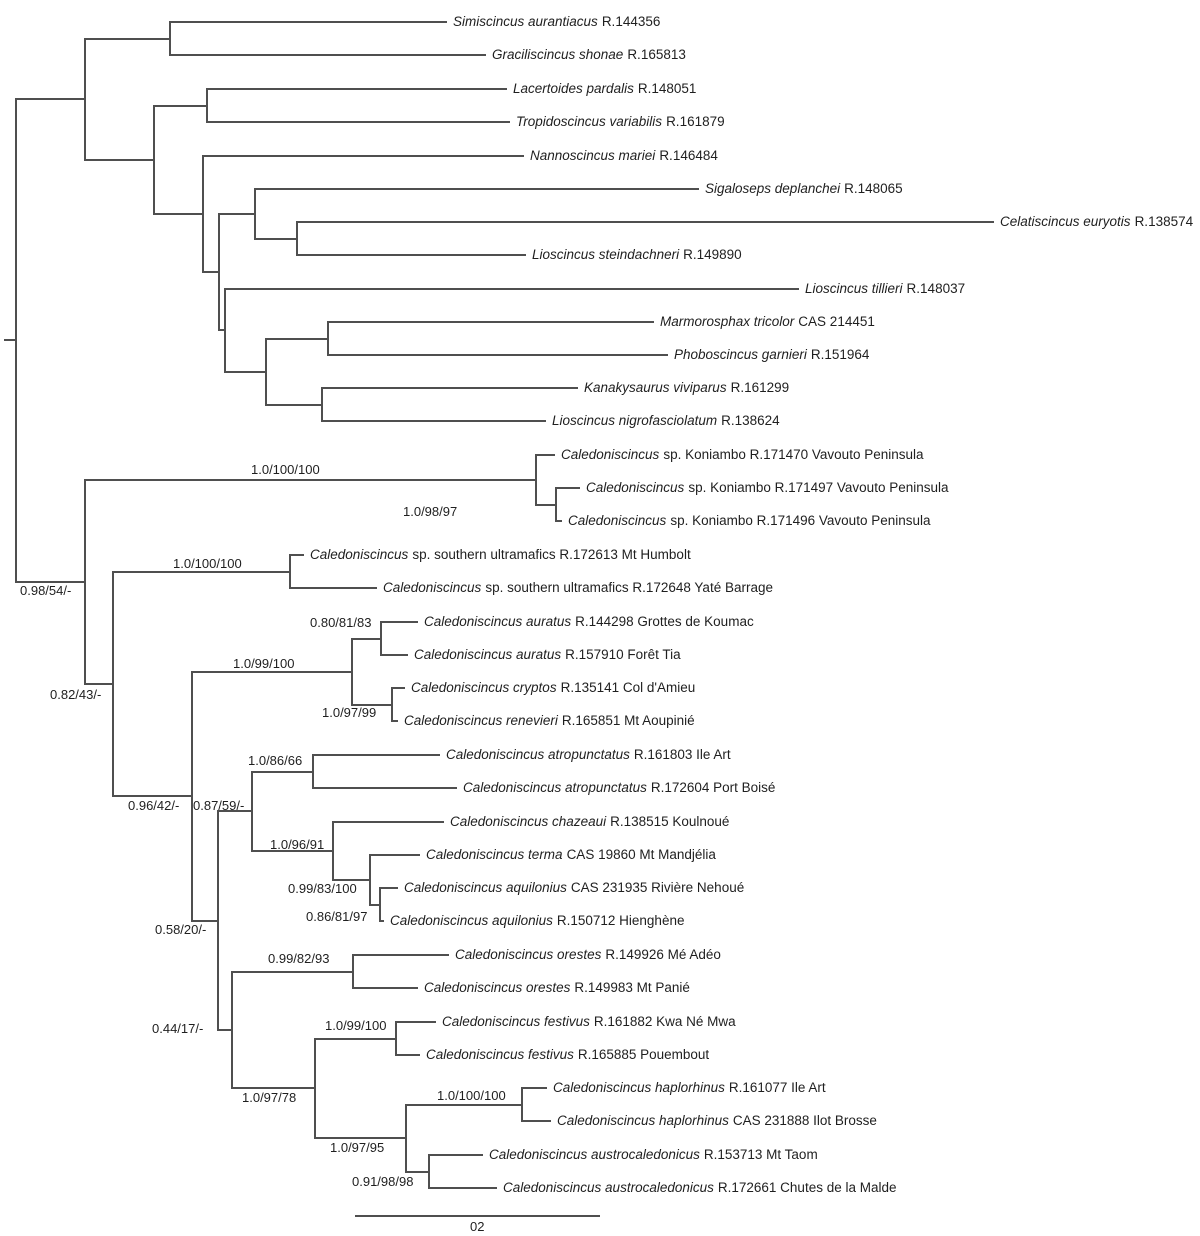 The height and width of the screenshot is (1236, 1200). What do you see at coordinates (641, 854) in the screenshot?
I see `voucher-locality: CAS 19860 Mt Mandjélia` at bounding box center [641, 854].